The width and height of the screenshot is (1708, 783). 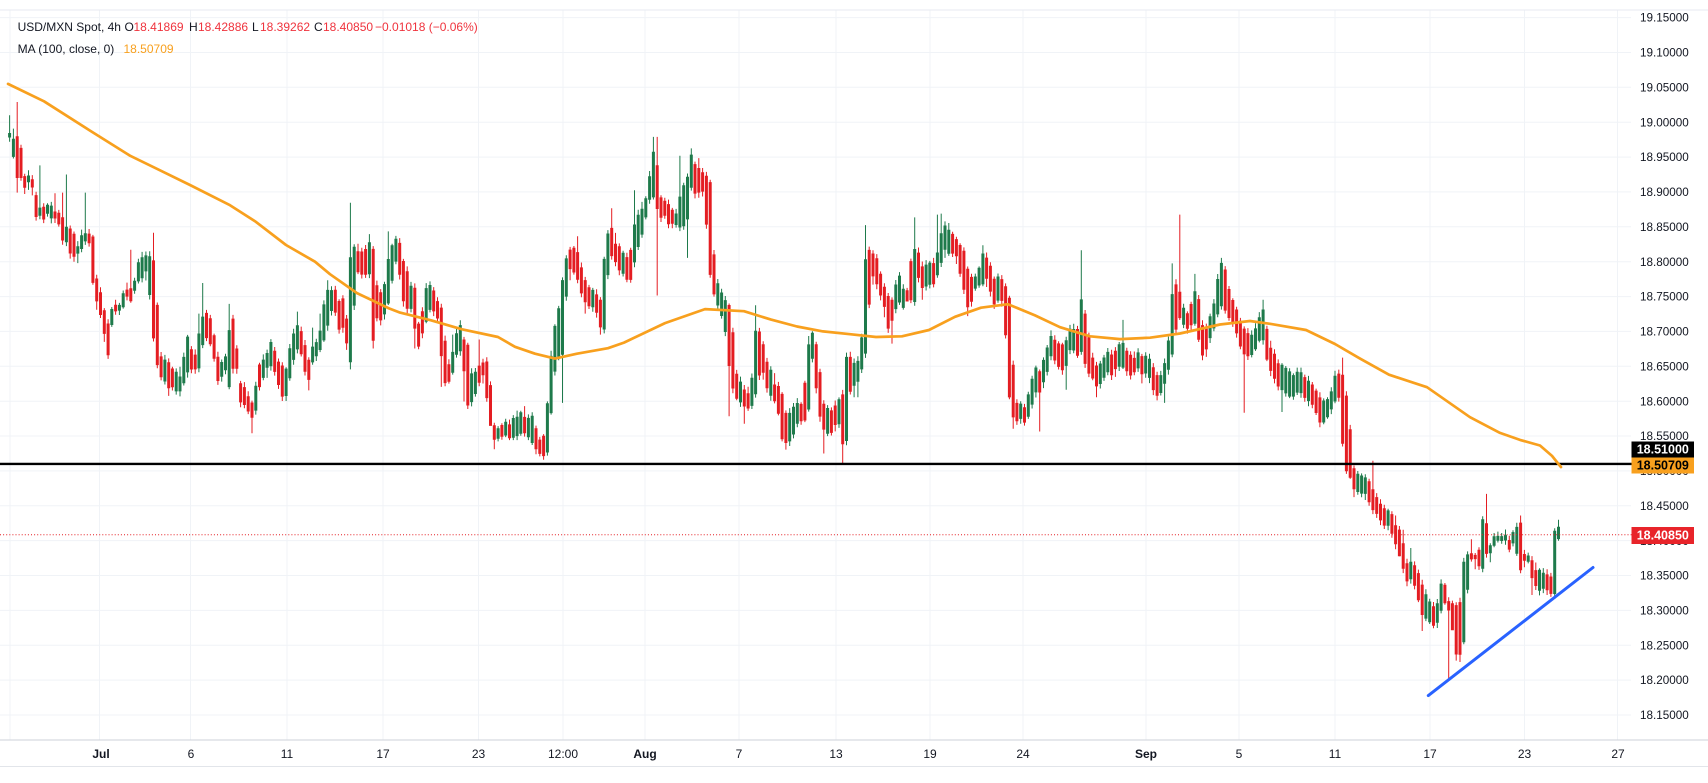 What do you see at coordinates (1664, 715) in the screenshot?
I see `svg-text: 18.15000` at bounding box center [1664, 715].